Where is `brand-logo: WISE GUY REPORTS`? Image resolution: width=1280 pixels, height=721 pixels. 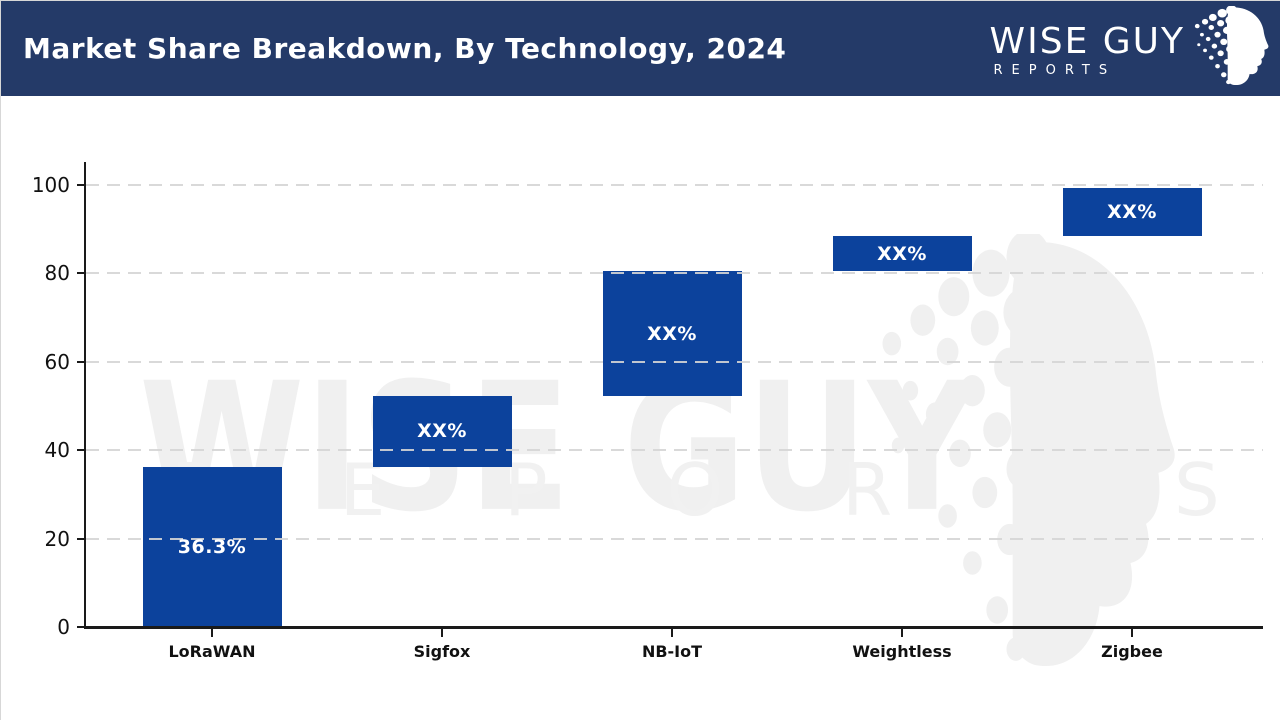
brand-logo: WISE GUY REPORTS is located at coordinates (1130, 49).